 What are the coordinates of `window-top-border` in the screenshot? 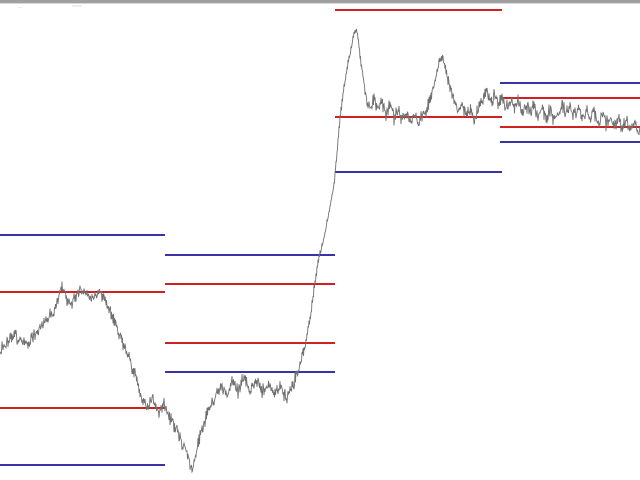 It's located at (320, 1).